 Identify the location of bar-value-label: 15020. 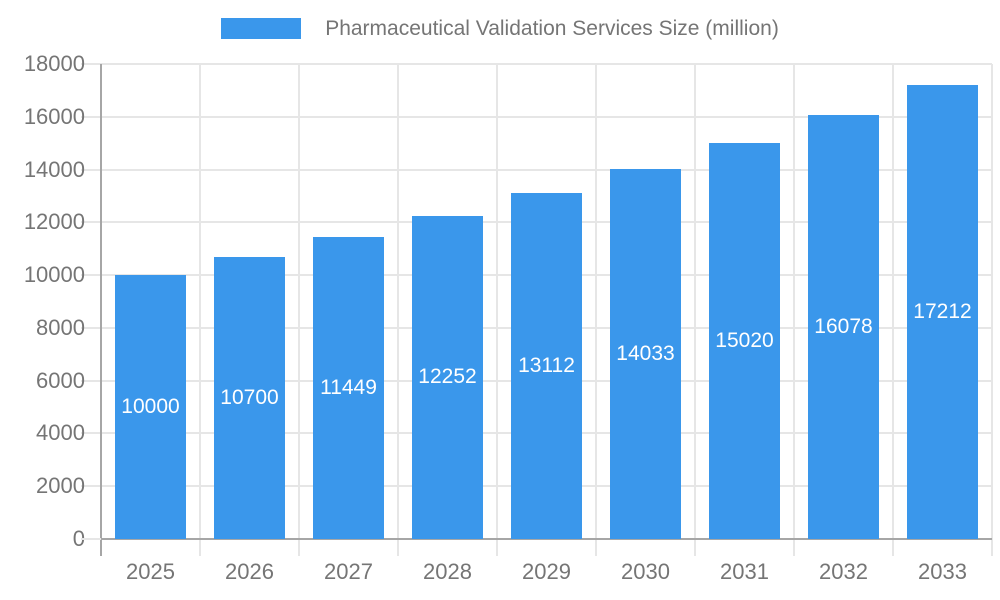
(744, 340).